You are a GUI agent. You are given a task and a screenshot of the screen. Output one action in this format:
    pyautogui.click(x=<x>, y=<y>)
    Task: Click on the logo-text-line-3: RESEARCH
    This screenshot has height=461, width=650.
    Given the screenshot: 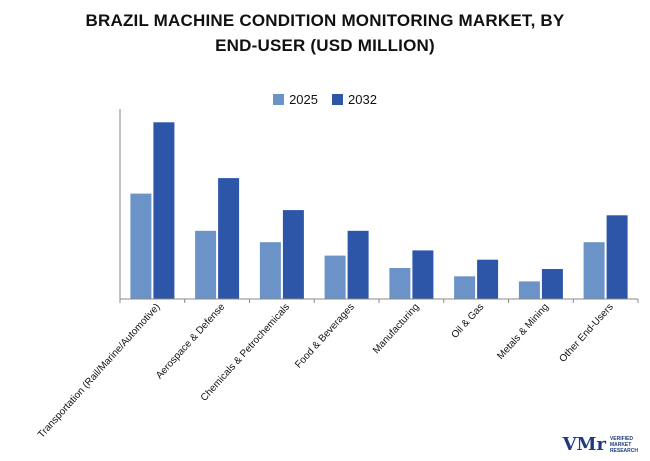 What is the action you would take?
    pyautogui.click(x=623, y=450)
    